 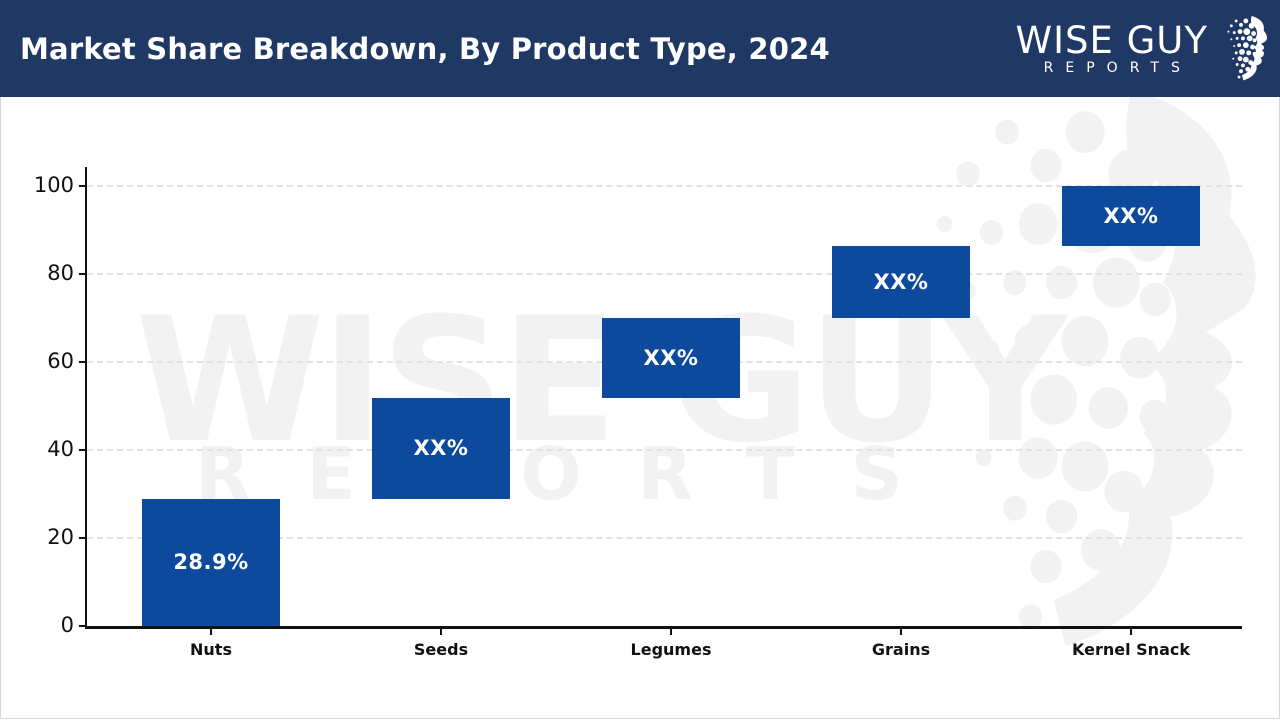 I want to click on x-axis-category-label-seeds: Seeds, so click(x=441, y=649).